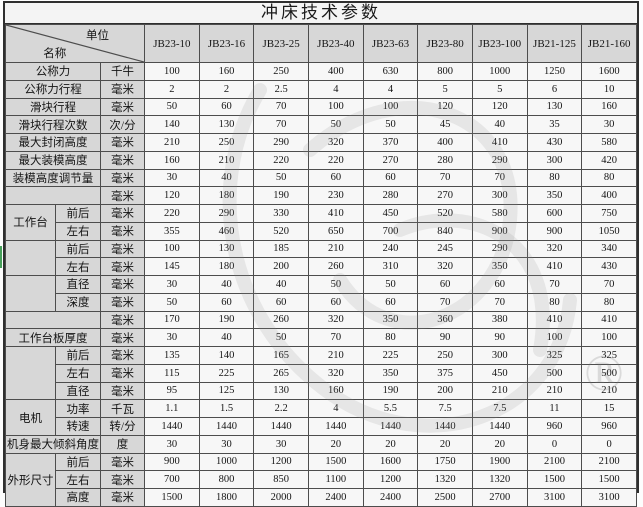 The image size is (643, 507). Describe the element at coordinates (609, 497) in the screenshot. I see `value-cell: 3100` at that location.